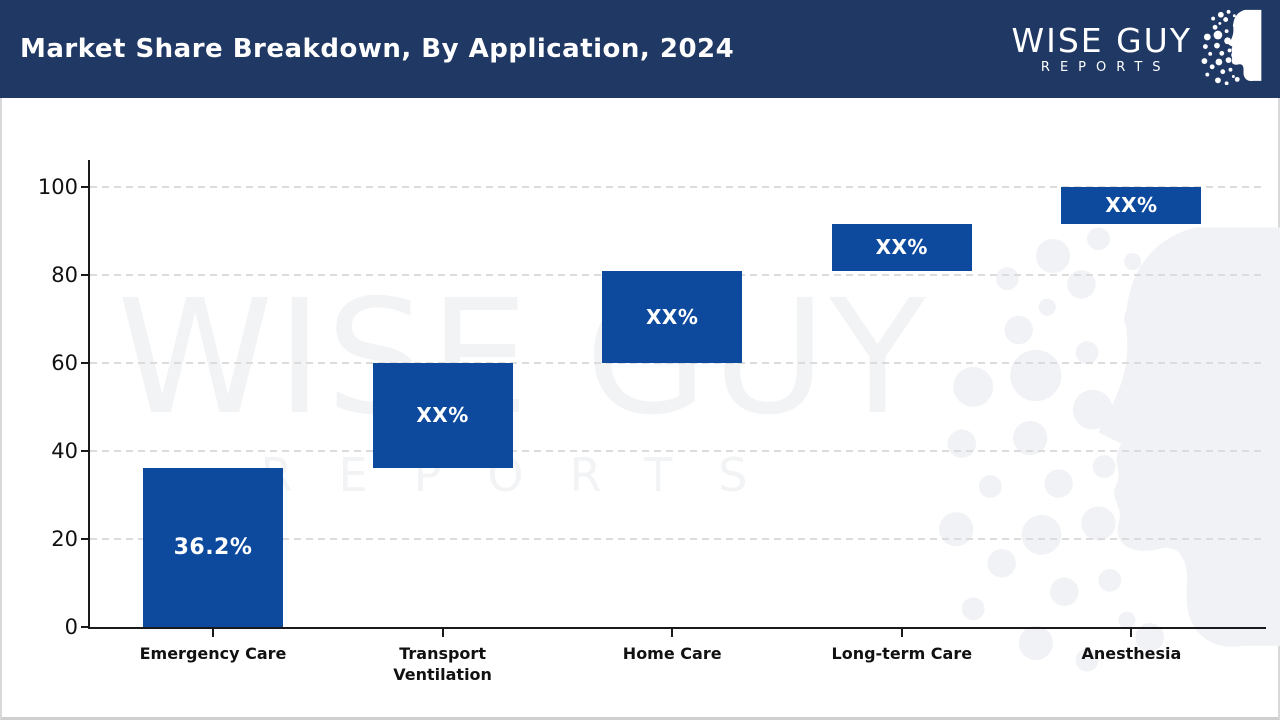  I want to click on bar-long-term-care: XX%, so click(901, 247).